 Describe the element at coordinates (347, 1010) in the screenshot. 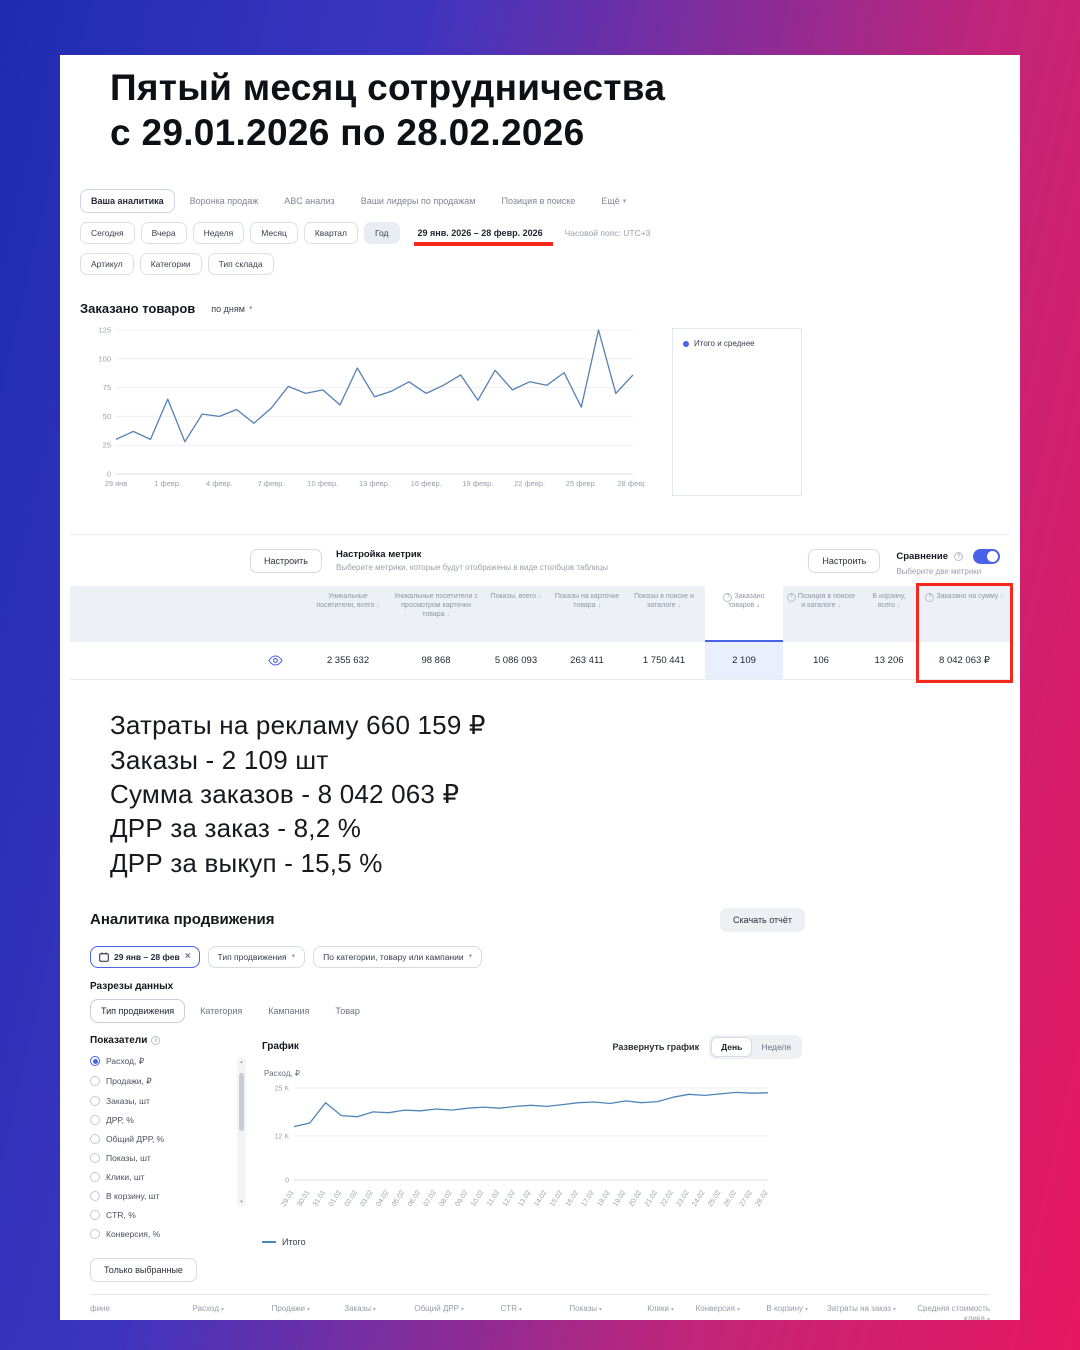

I see `slice-tab-product: Товар` at that location.